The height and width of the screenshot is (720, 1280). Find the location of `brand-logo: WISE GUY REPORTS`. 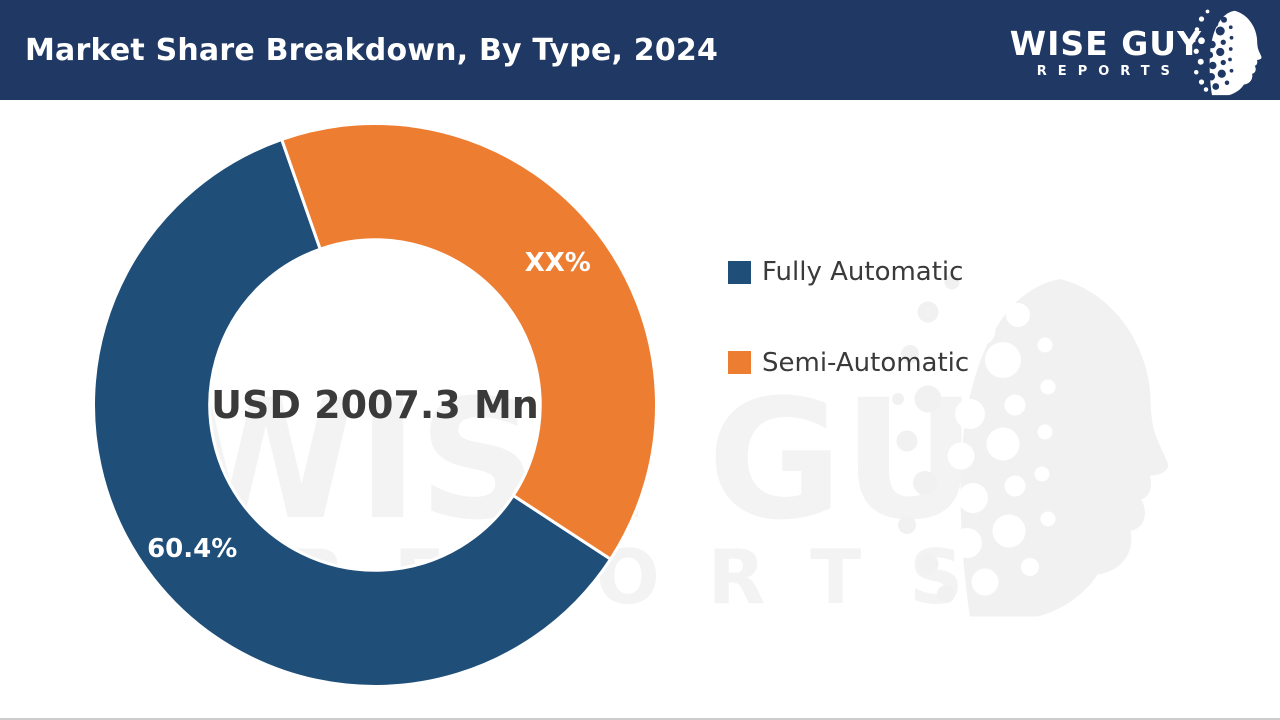

brand-logo: WISE GUY REPORTS is located at coordinates (1138, 52).